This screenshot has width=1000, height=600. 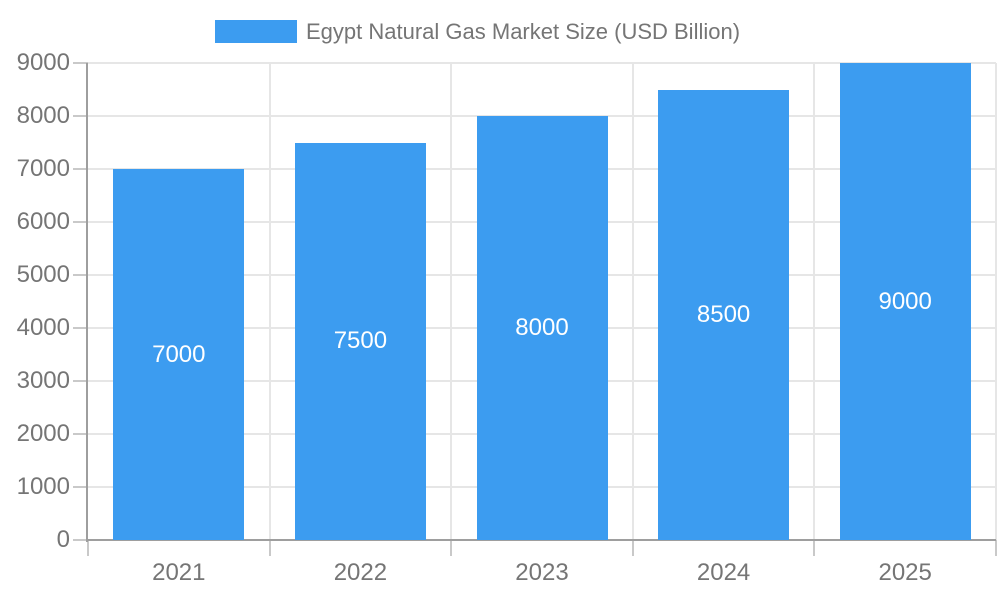 What do you see at coordinates (43, 433) in the screenshot?
I see `y-axis-label: 2000` at bounding box center [43, 433].